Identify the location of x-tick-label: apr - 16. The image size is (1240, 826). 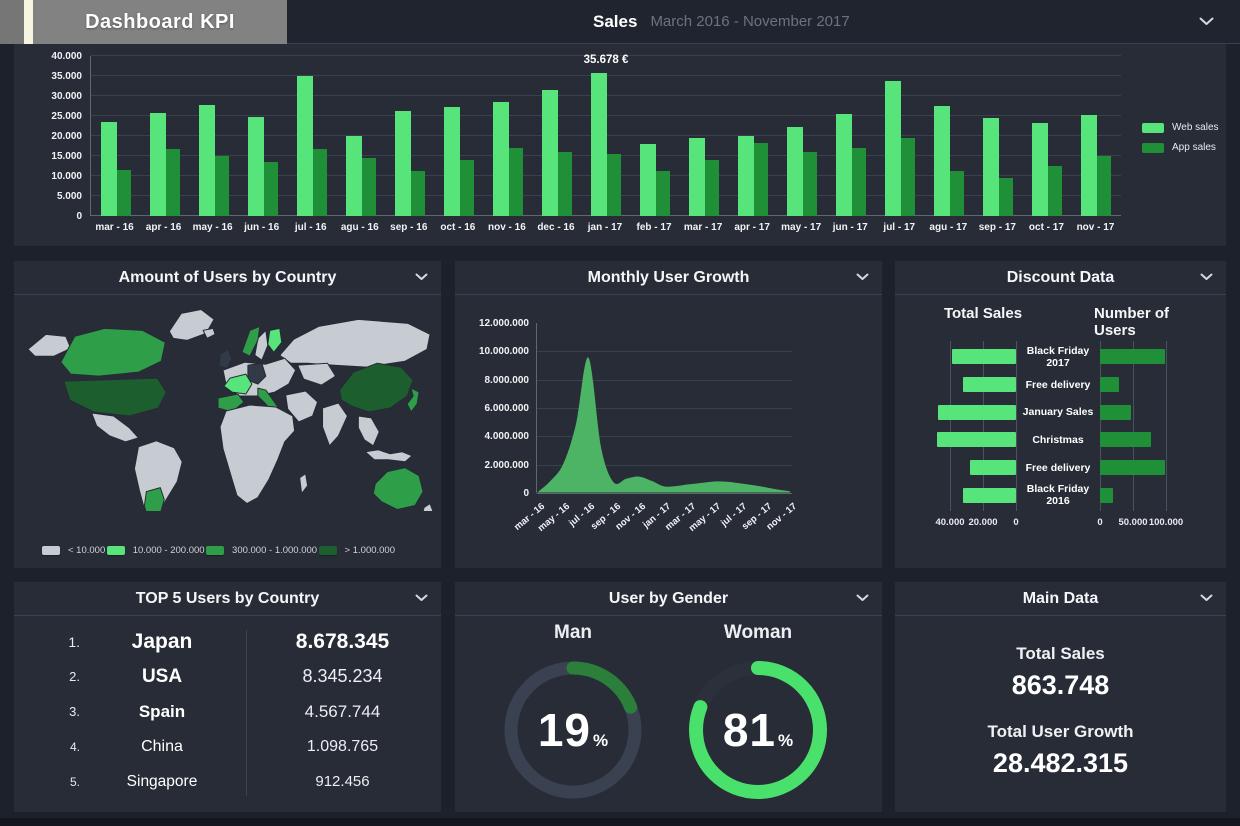
(163, 227).